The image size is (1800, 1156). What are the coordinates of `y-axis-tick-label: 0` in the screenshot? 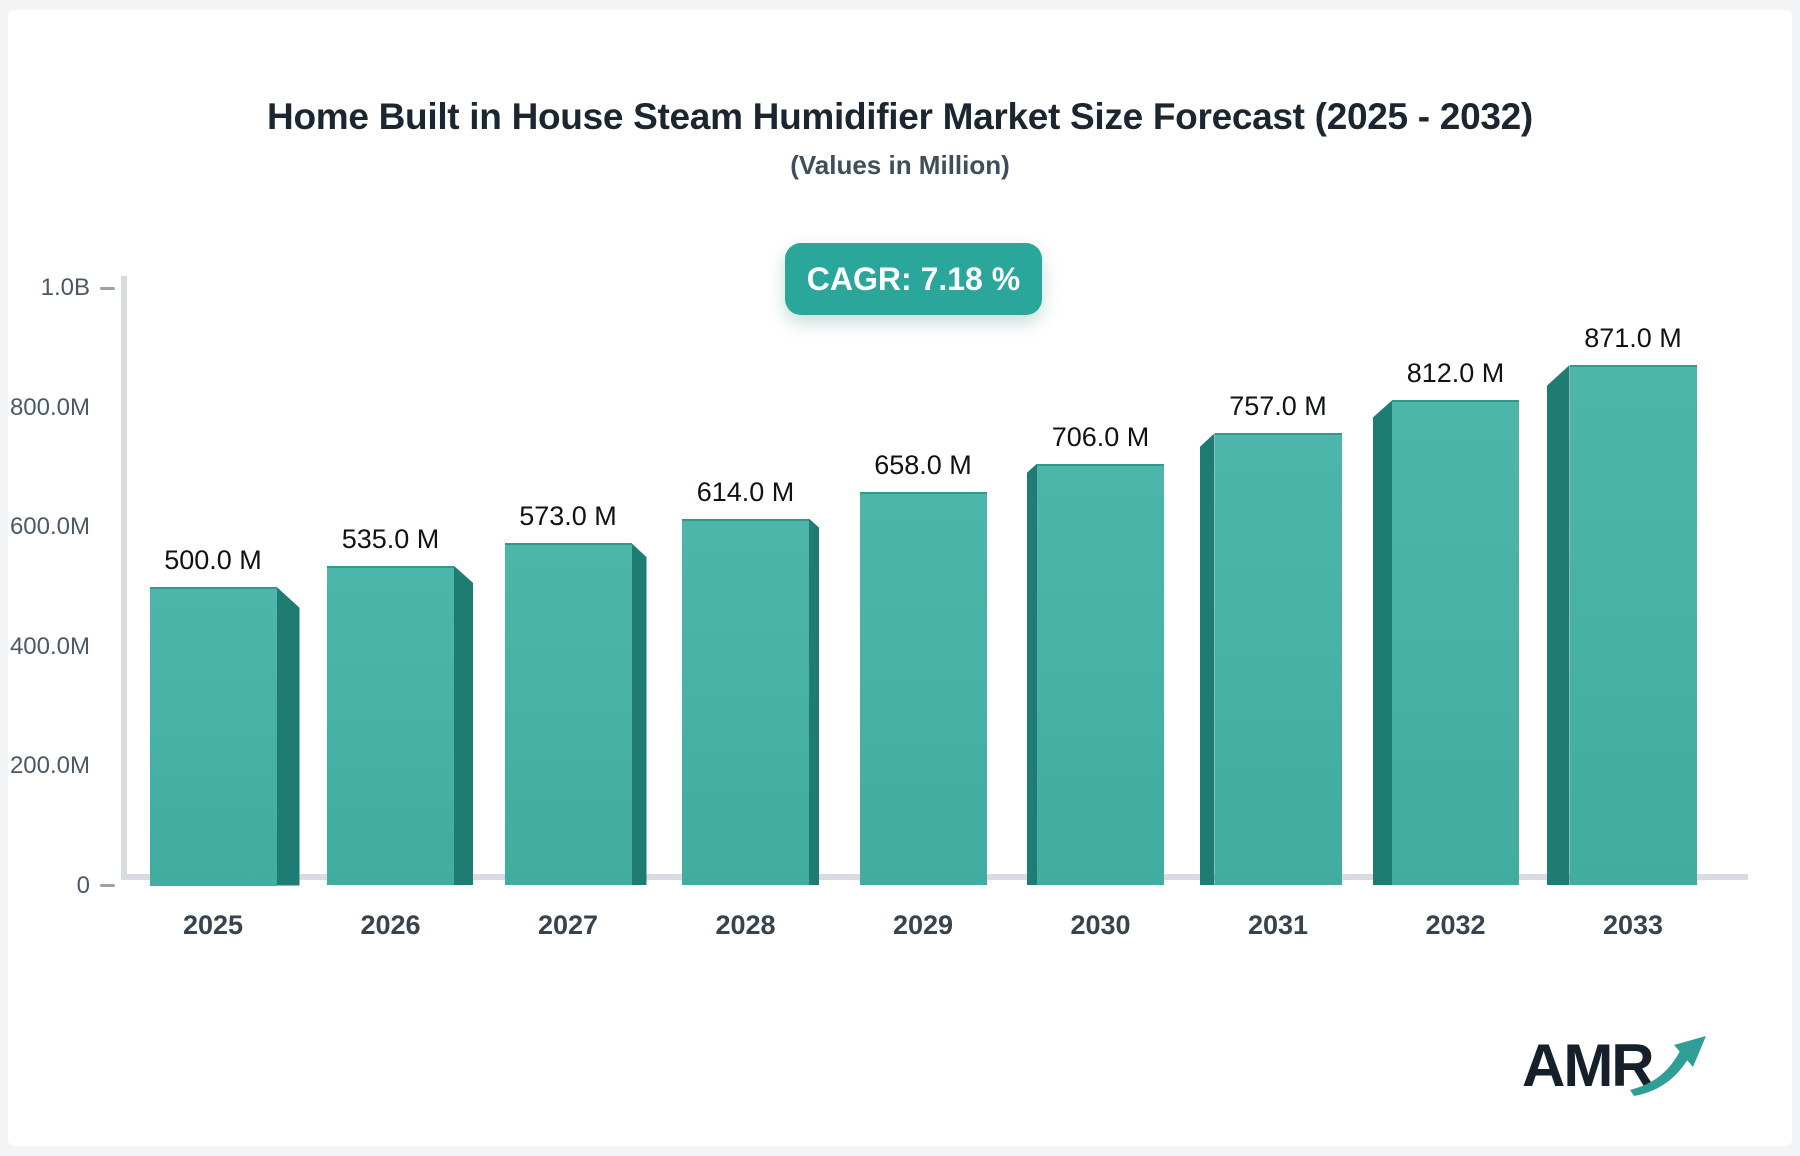 It's located at (83, 885).